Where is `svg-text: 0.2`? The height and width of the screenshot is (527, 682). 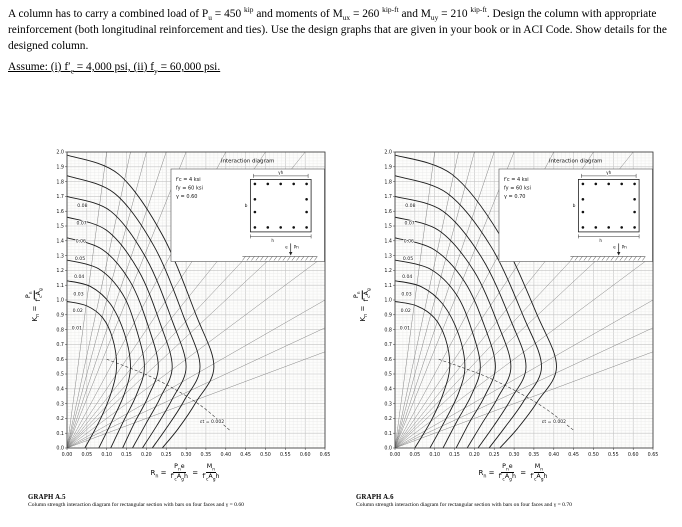 svg-text: 0.2 is located at coordinates (60, 419).